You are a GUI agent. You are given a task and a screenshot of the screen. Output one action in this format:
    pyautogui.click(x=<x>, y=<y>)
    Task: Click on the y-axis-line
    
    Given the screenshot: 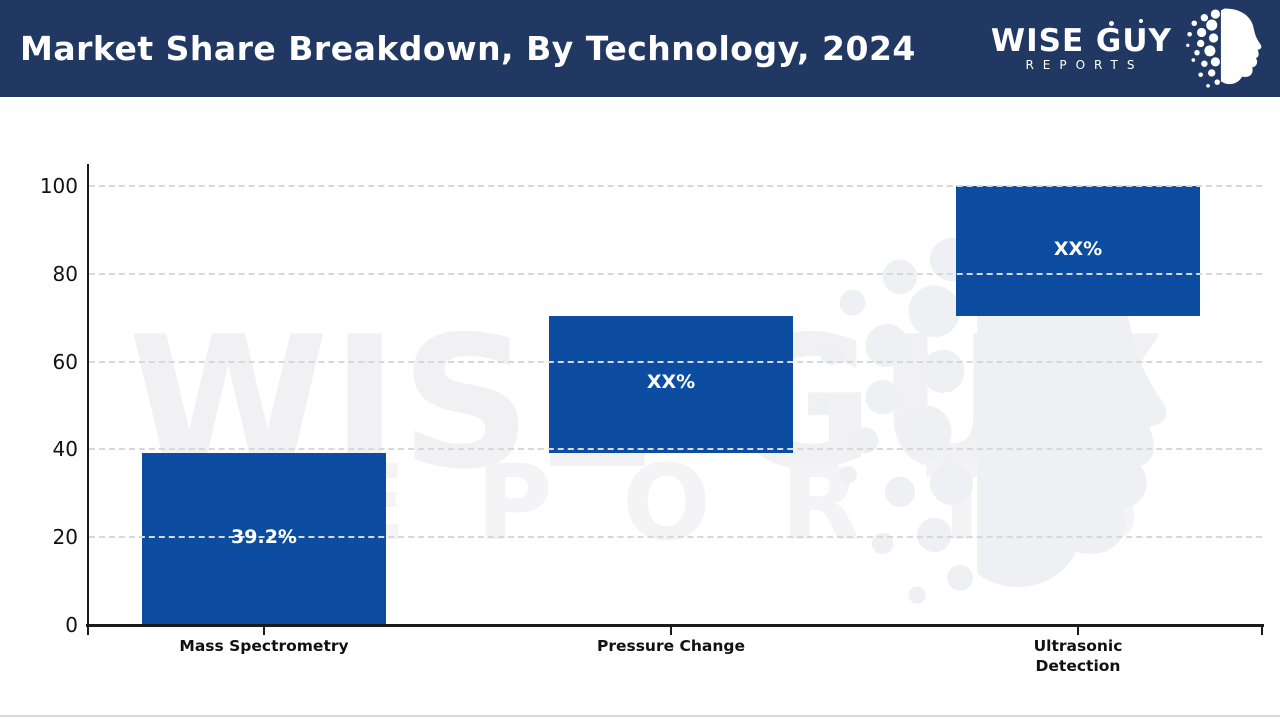 What is the action you would take?
    pyautogui.click(x=88, y=395)
    